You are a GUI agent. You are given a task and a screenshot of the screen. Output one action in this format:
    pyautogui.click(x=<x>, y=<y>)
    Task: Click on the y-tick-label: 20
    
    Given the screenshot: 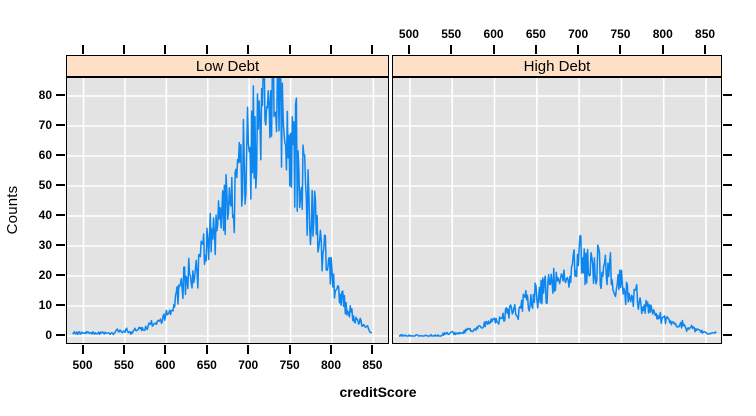 What is the action you would take?
    pyautogui.click(x=45, y=275)
    